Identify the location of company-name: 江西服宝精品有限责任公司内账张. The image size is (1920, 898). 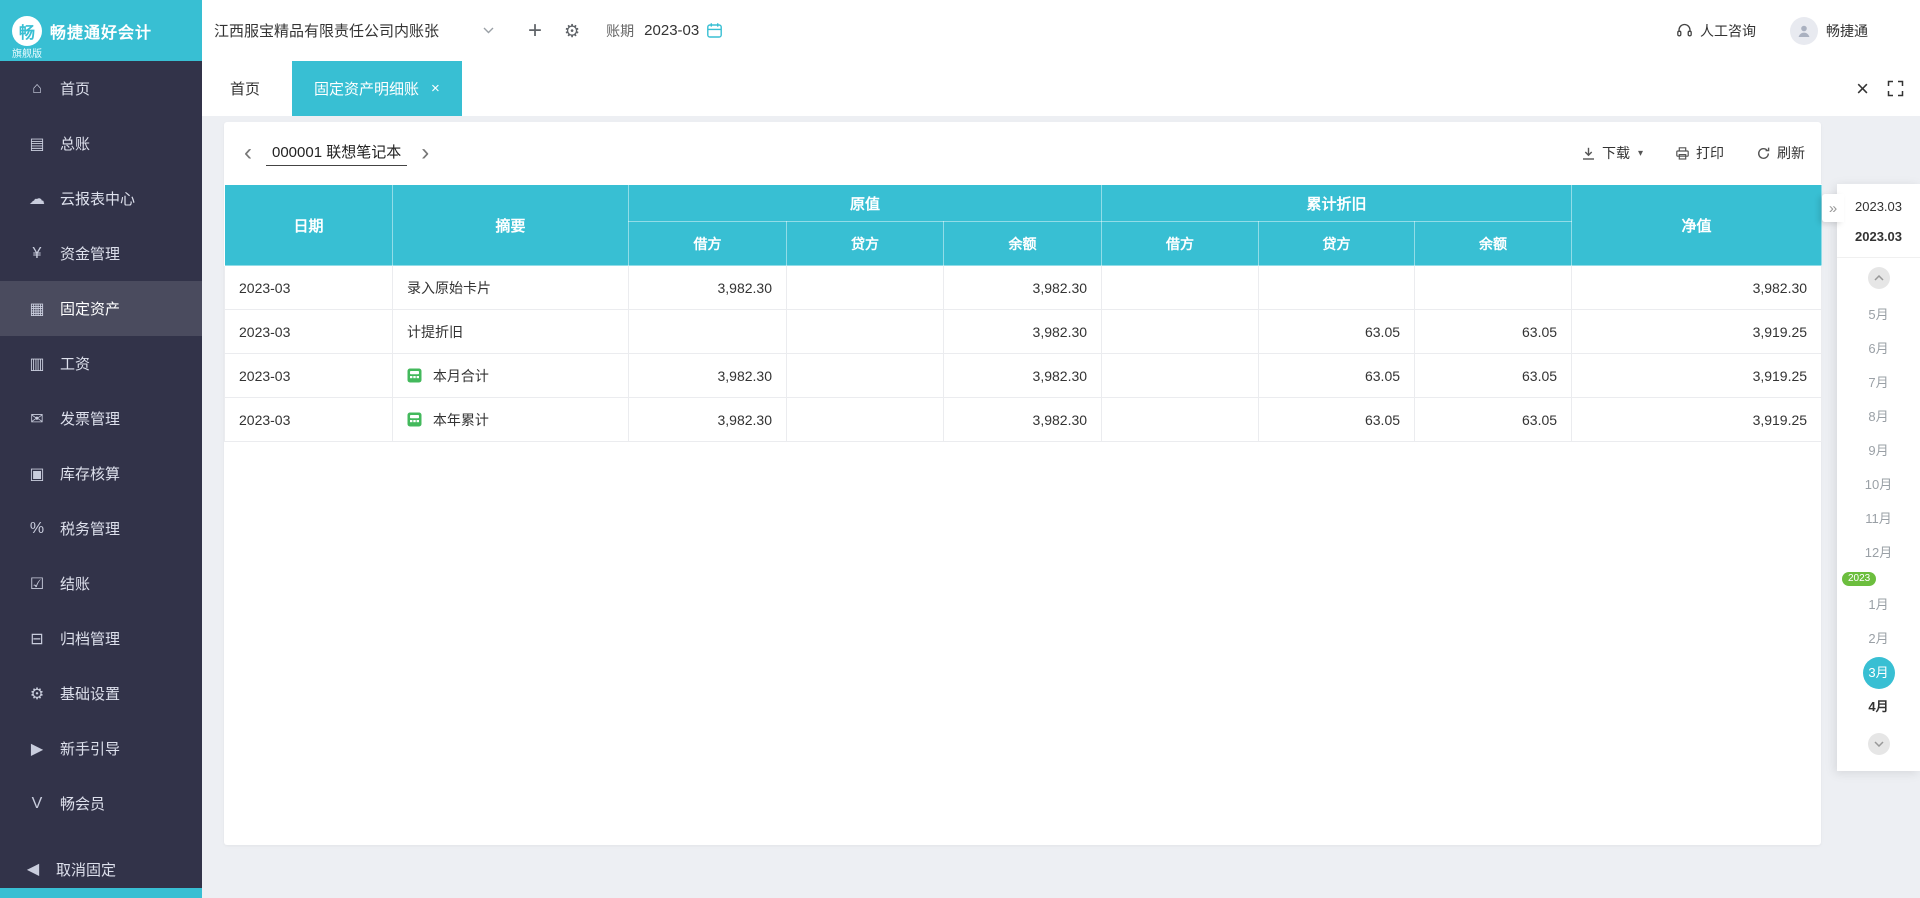
(327, 31).